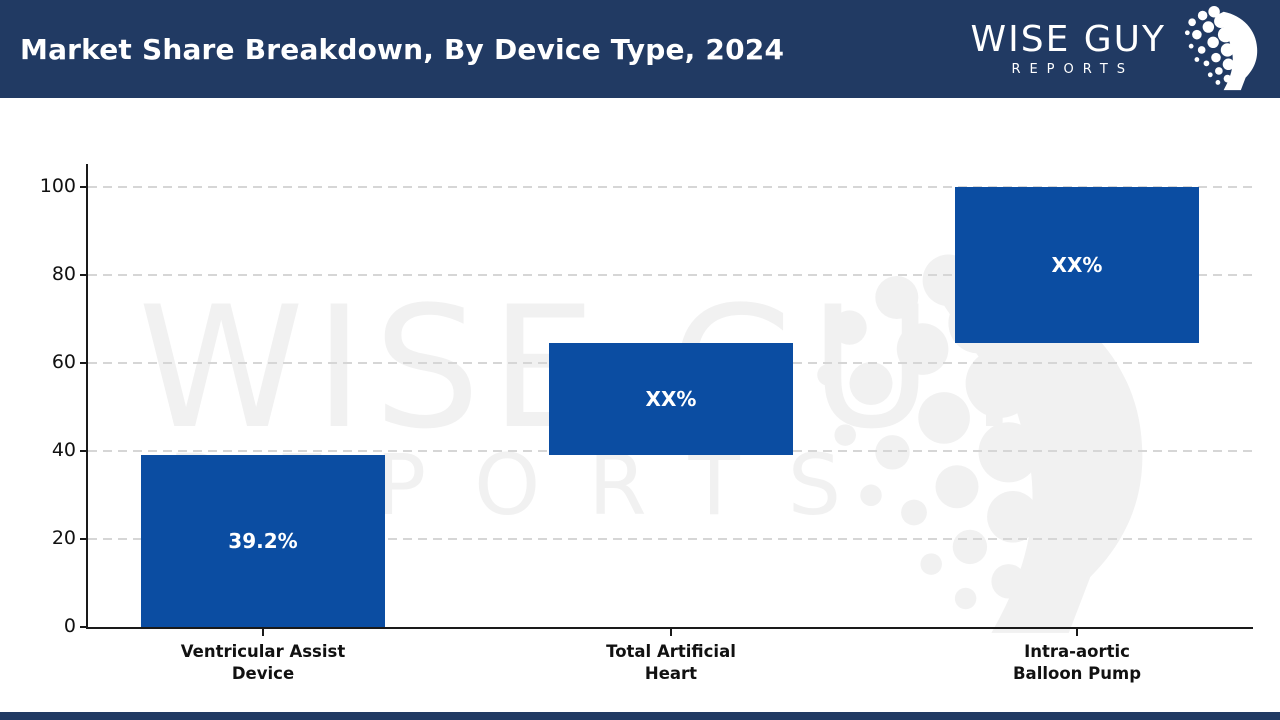 The height and width of the screenshot is (720, 1280). I want to click on x-category-label: Ventricular Assist Device, so click(263, 663).